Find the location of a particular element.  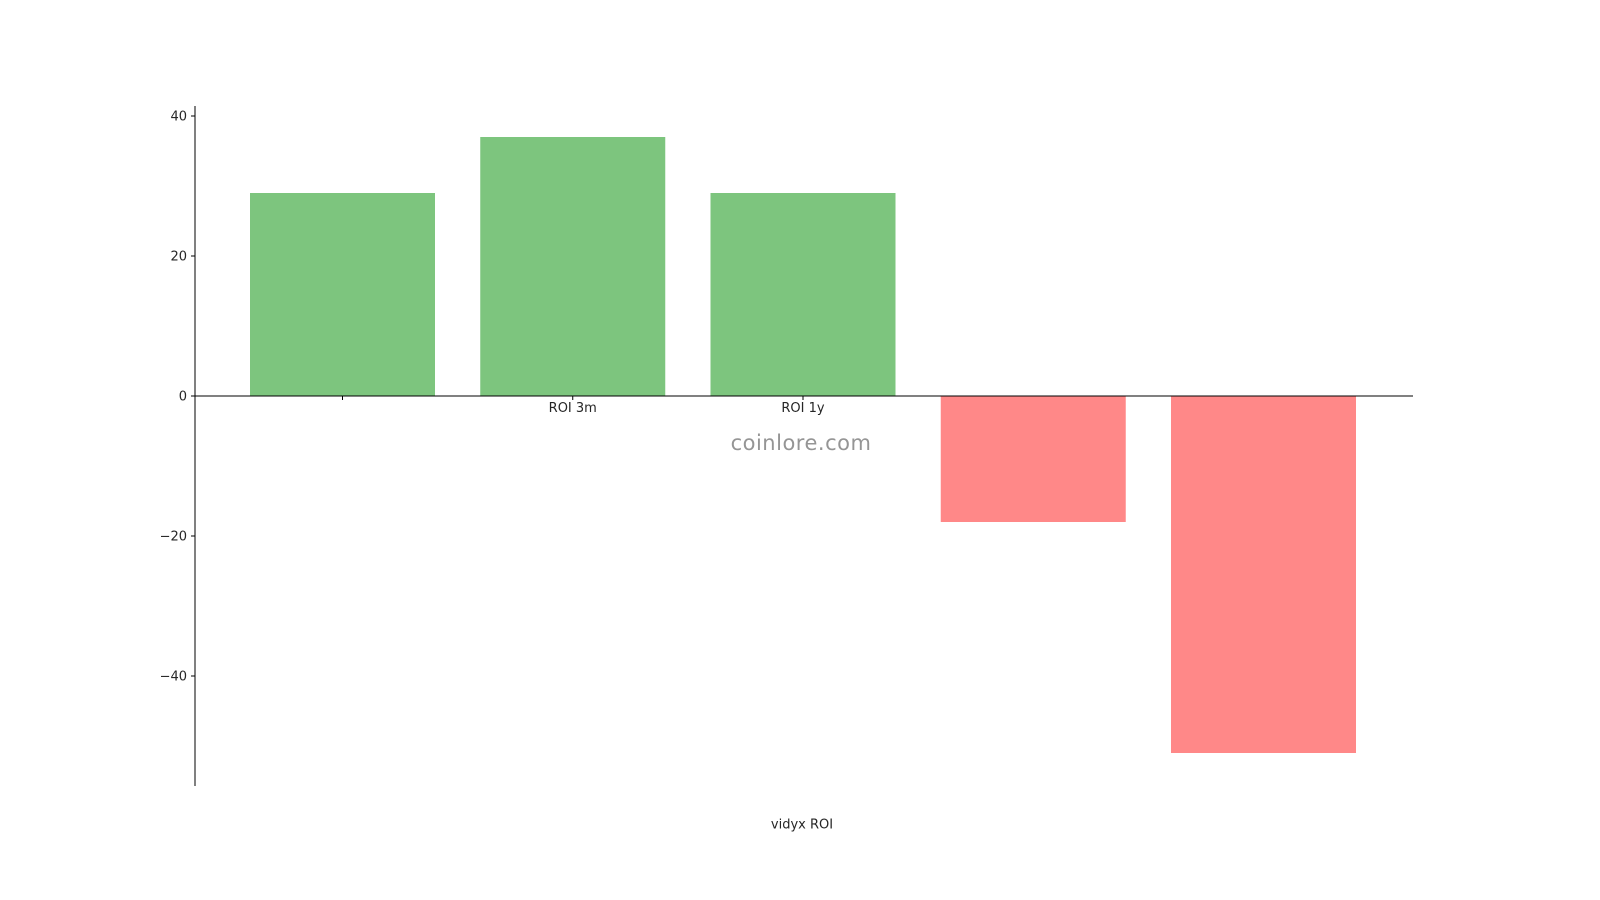

y-tick-label: 20 is located at coordinates (178, 257).